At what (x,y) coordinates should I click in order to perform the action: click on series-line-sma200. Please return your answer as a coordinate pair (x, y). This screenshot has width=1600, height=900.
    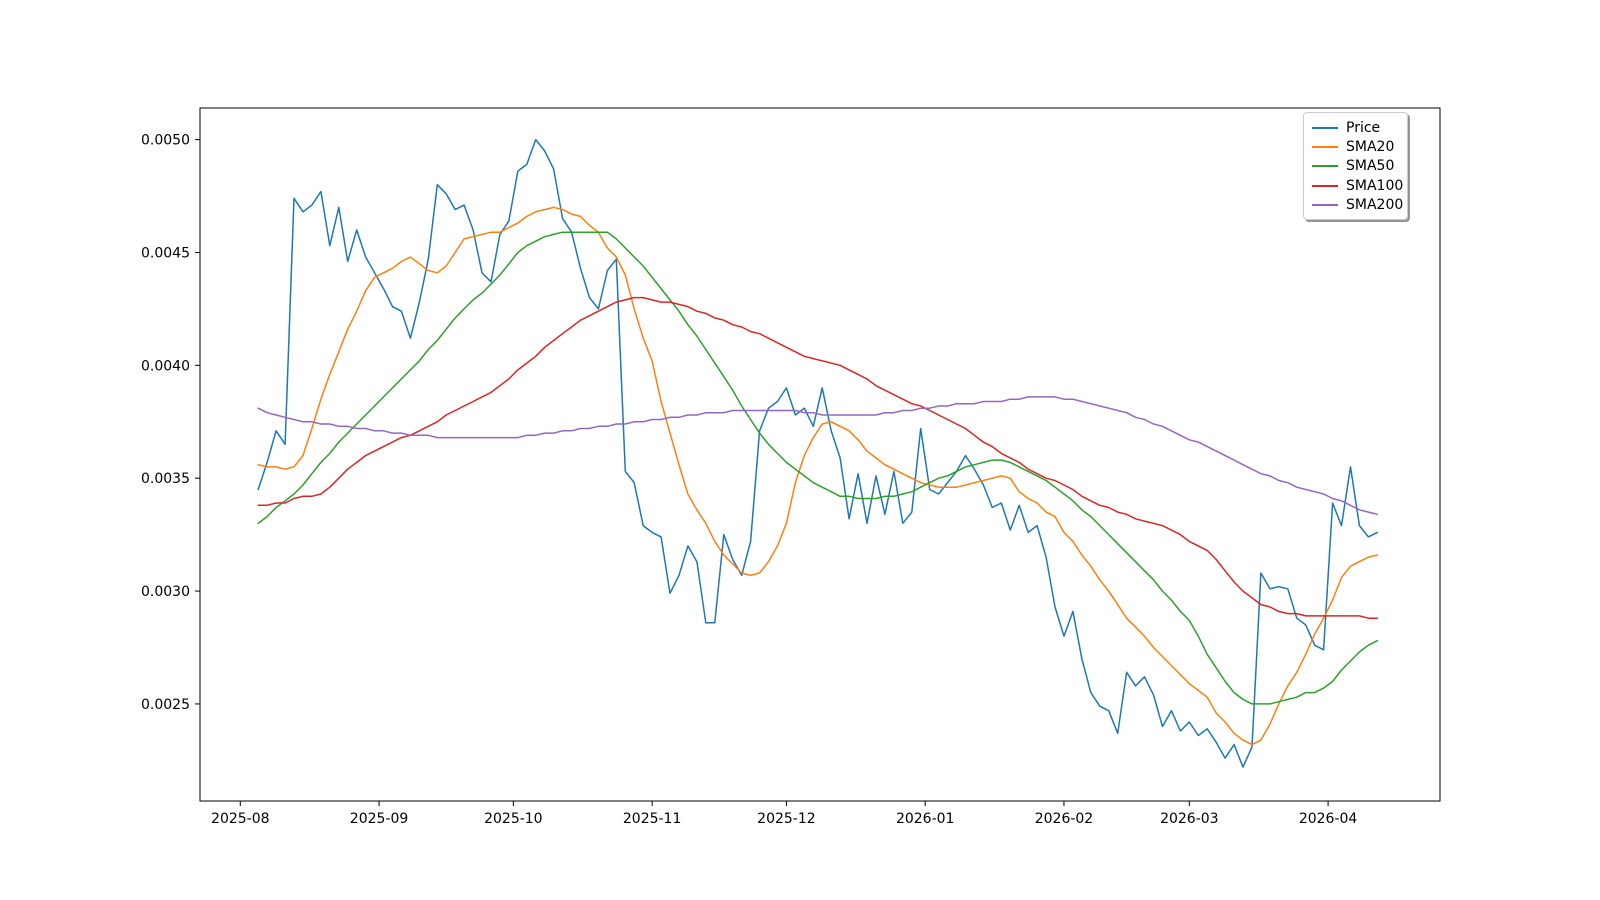
    Looking at the image, I should click on (818, 456).